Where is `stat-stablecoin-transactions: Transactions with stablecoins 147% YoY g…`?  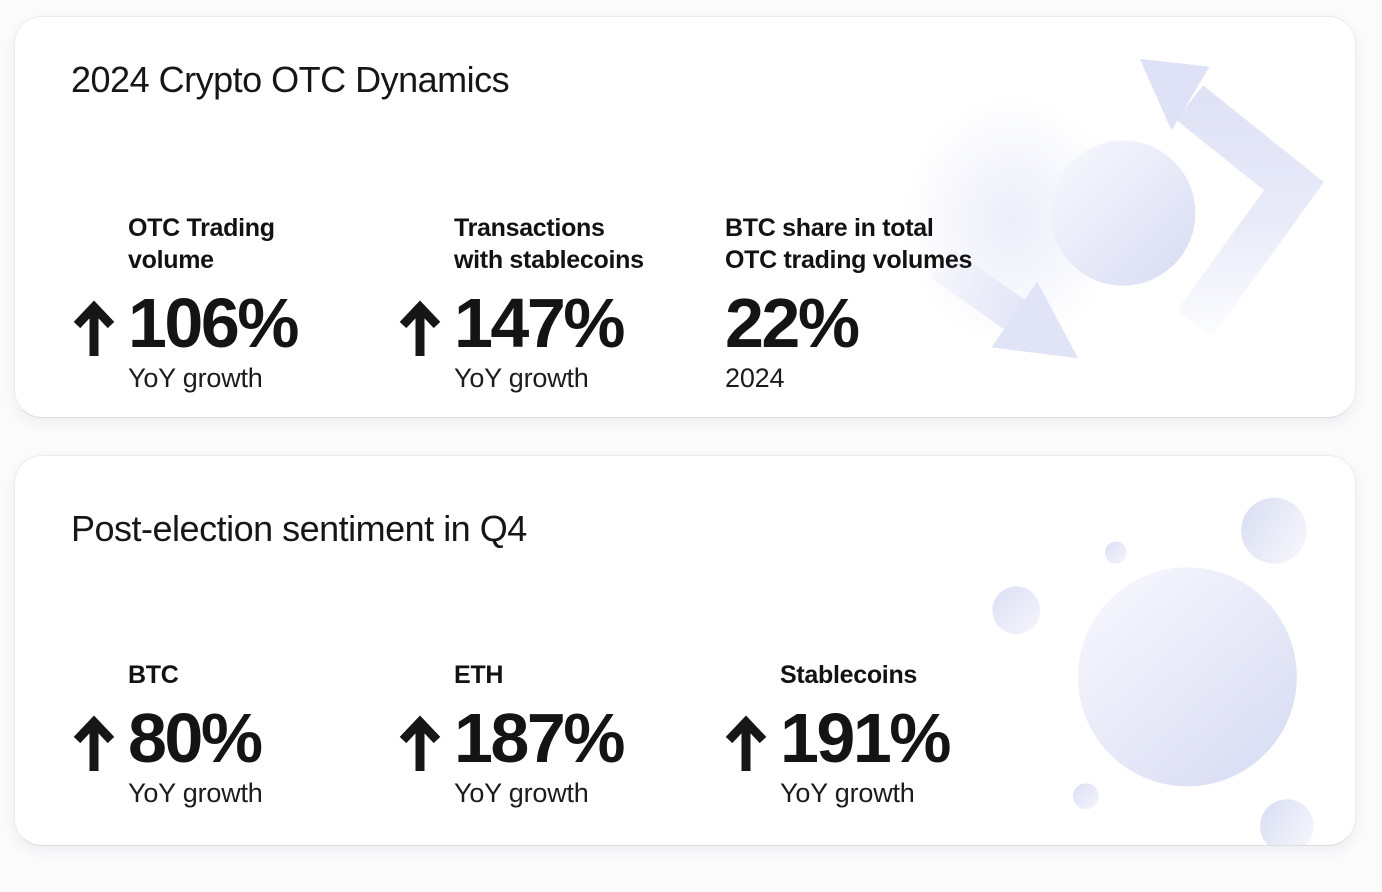
stat-stablecoin-transactions: Transactions with stablecoins 147% YoY g… is located at coordinates (562, 302).